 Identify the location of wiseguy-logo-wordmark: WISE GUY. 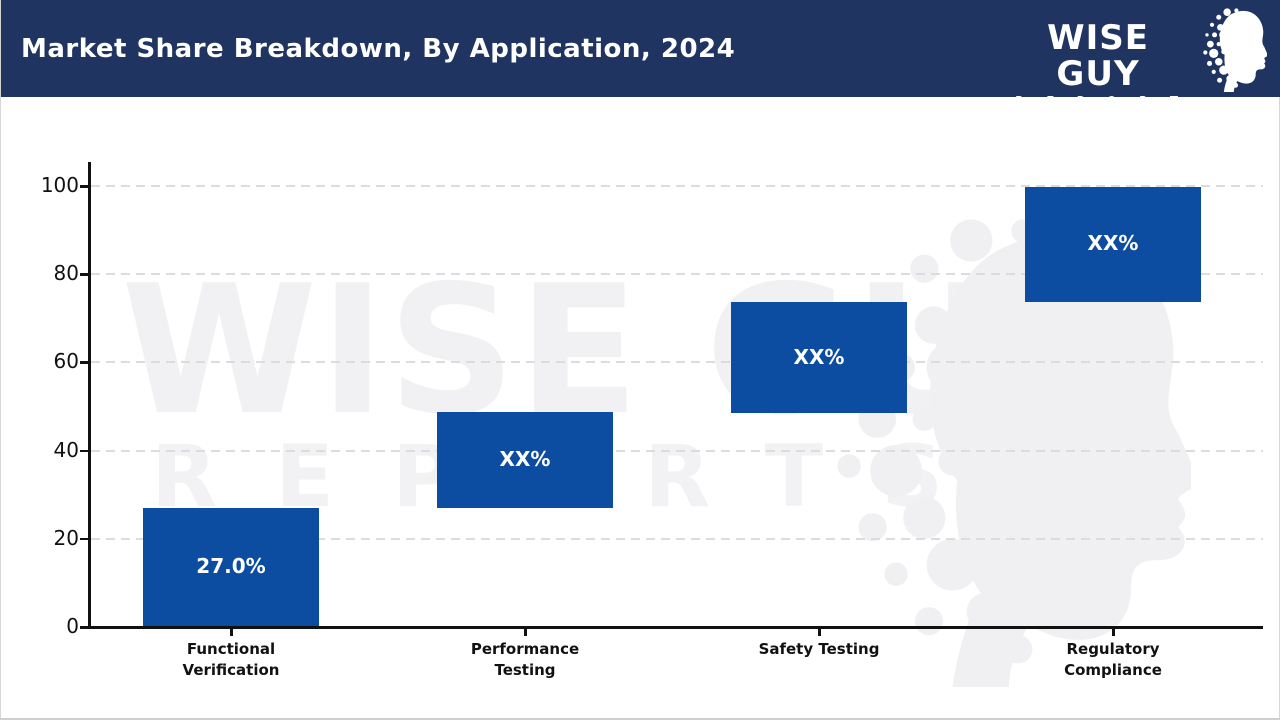
(1098, 56).